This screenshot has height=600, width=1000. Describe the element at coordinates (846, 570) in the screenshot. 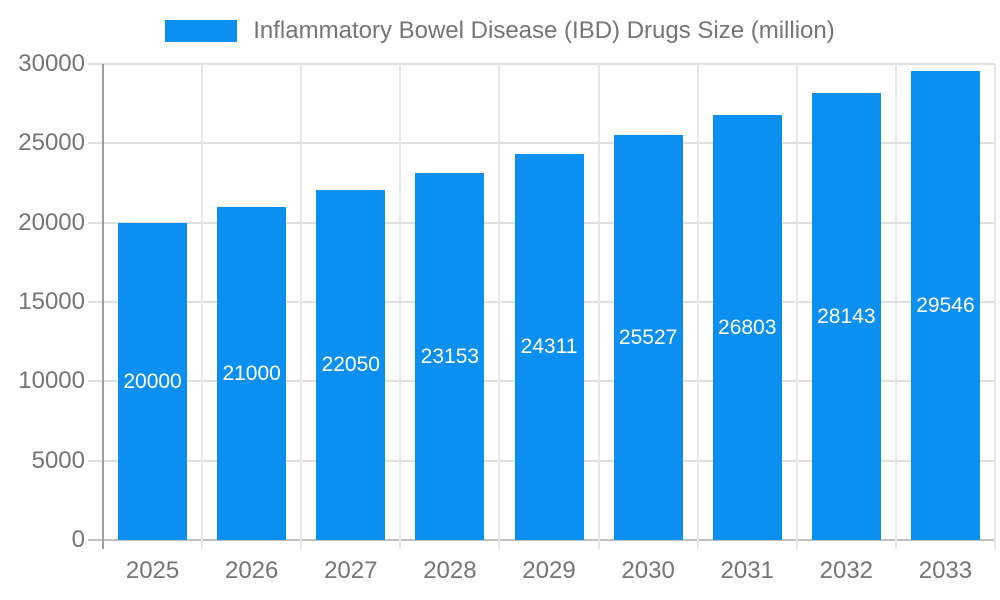

I see `x-axis-tick-label: 2032` at that location.